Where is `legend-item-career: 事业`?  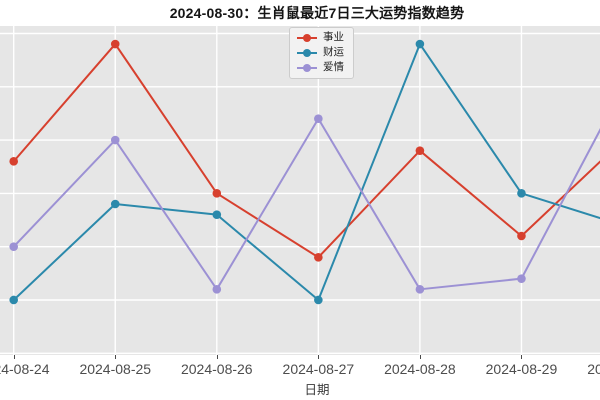 legend-item-career: 事业 is located at coordinates (320, 37).